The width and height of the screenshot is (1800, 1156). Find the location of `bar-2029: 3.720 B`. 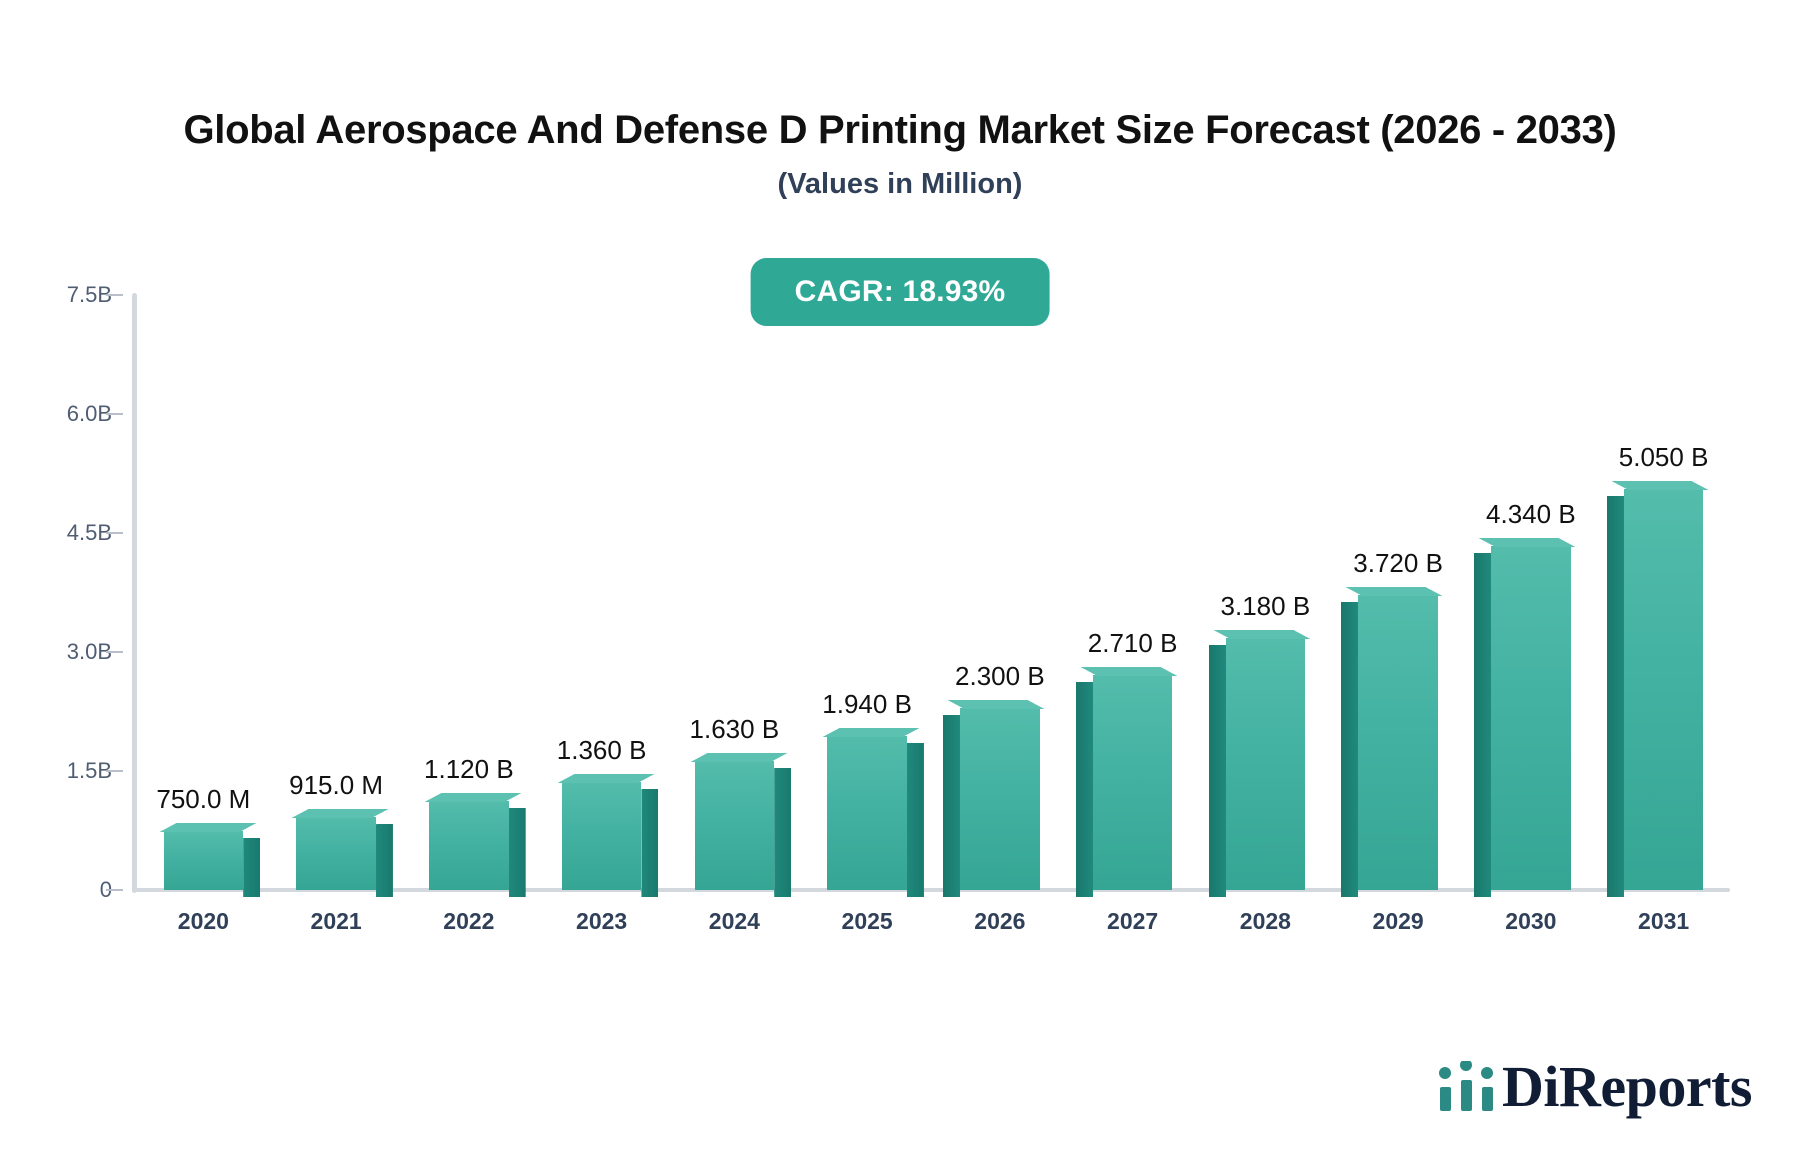

bar-2029: 3.720 B is located at coordinates (1392, 596).